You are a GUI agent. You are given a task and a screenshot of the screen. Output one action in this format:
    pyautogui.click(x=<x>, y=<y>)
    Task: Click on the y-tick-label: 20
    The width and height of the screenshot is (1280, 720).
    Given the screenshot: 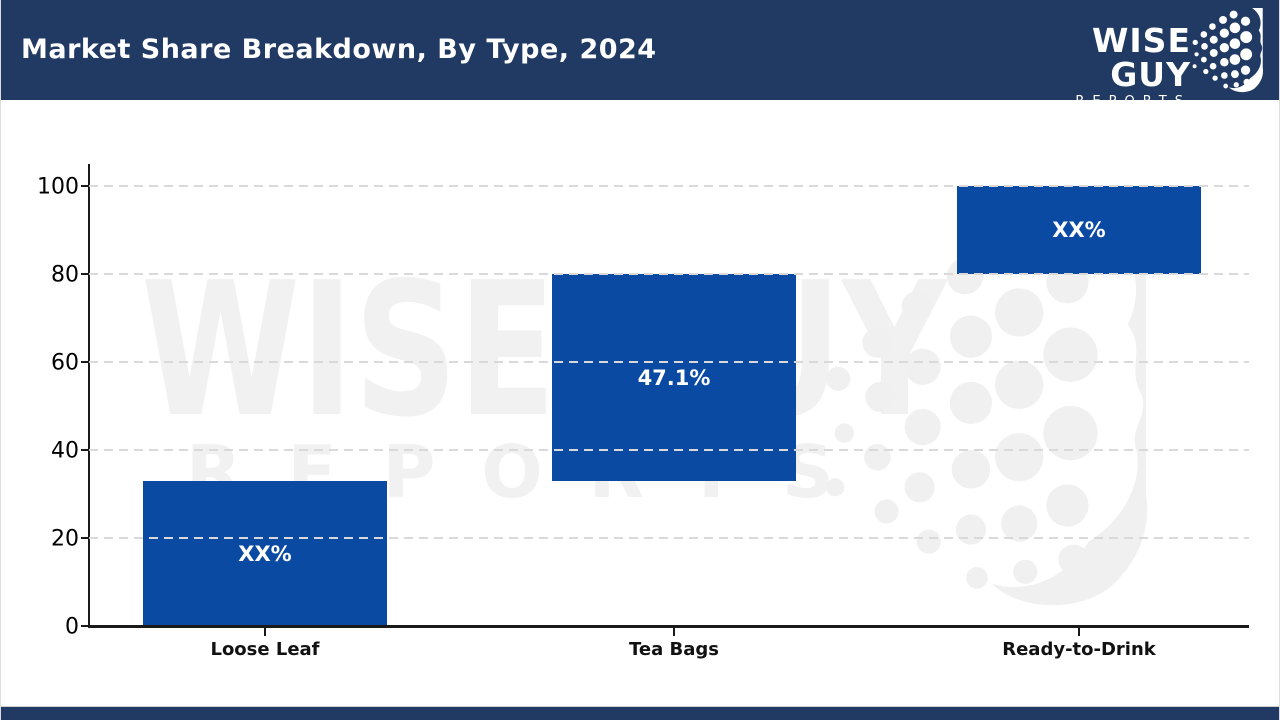 What is the action you would take?
    pyautogui.click(x=65, y=539)
    